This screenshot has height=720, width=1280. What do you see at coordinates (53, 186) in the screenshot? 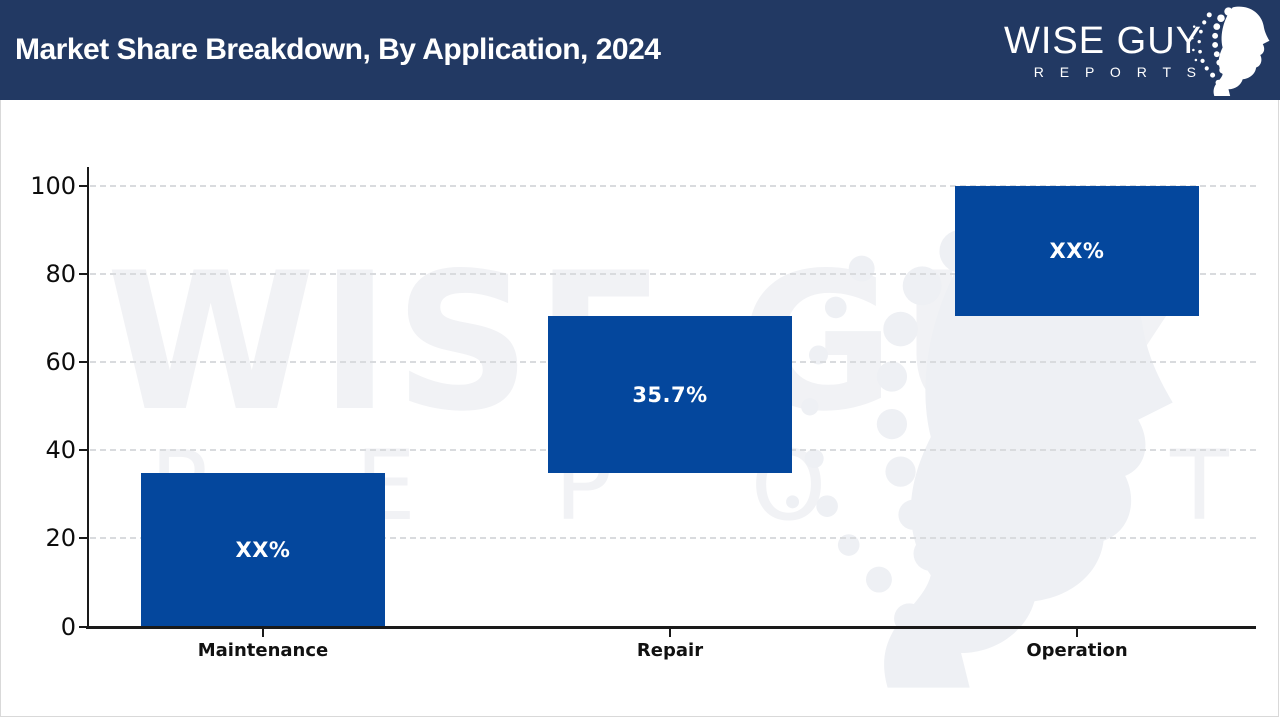
I see `y-tick-label-100: 100` at bounding box center [53, 186].